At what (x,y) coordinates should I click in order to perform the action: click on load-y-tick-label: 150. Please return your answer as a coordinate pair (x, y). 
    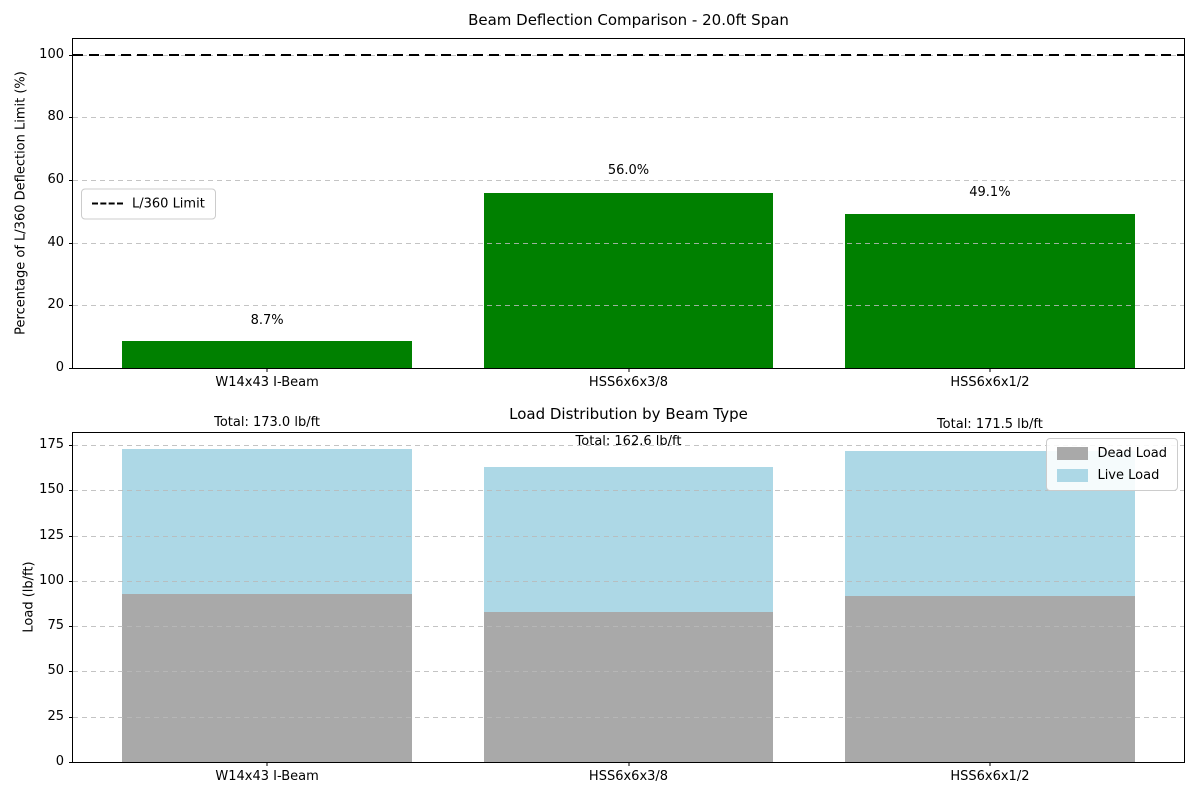
    Looking at the image, I should click on (51, 490).